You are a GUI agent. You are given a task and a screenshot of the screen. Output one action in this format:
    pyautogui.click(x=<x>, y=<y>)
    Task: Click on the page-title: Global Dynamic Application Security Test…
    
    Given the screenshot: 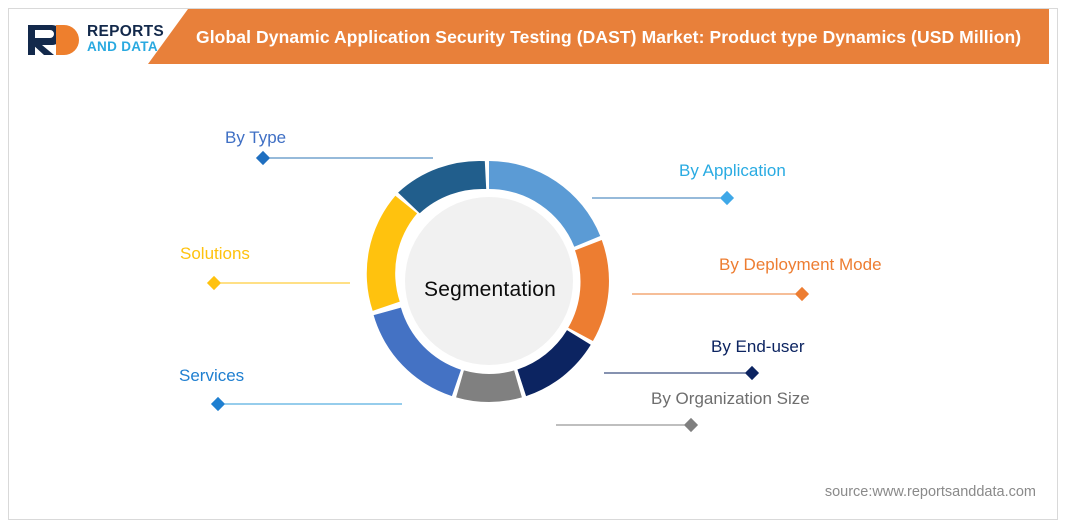 What is the action you would take?
    pyautogui.click(x=609, y=37)
    